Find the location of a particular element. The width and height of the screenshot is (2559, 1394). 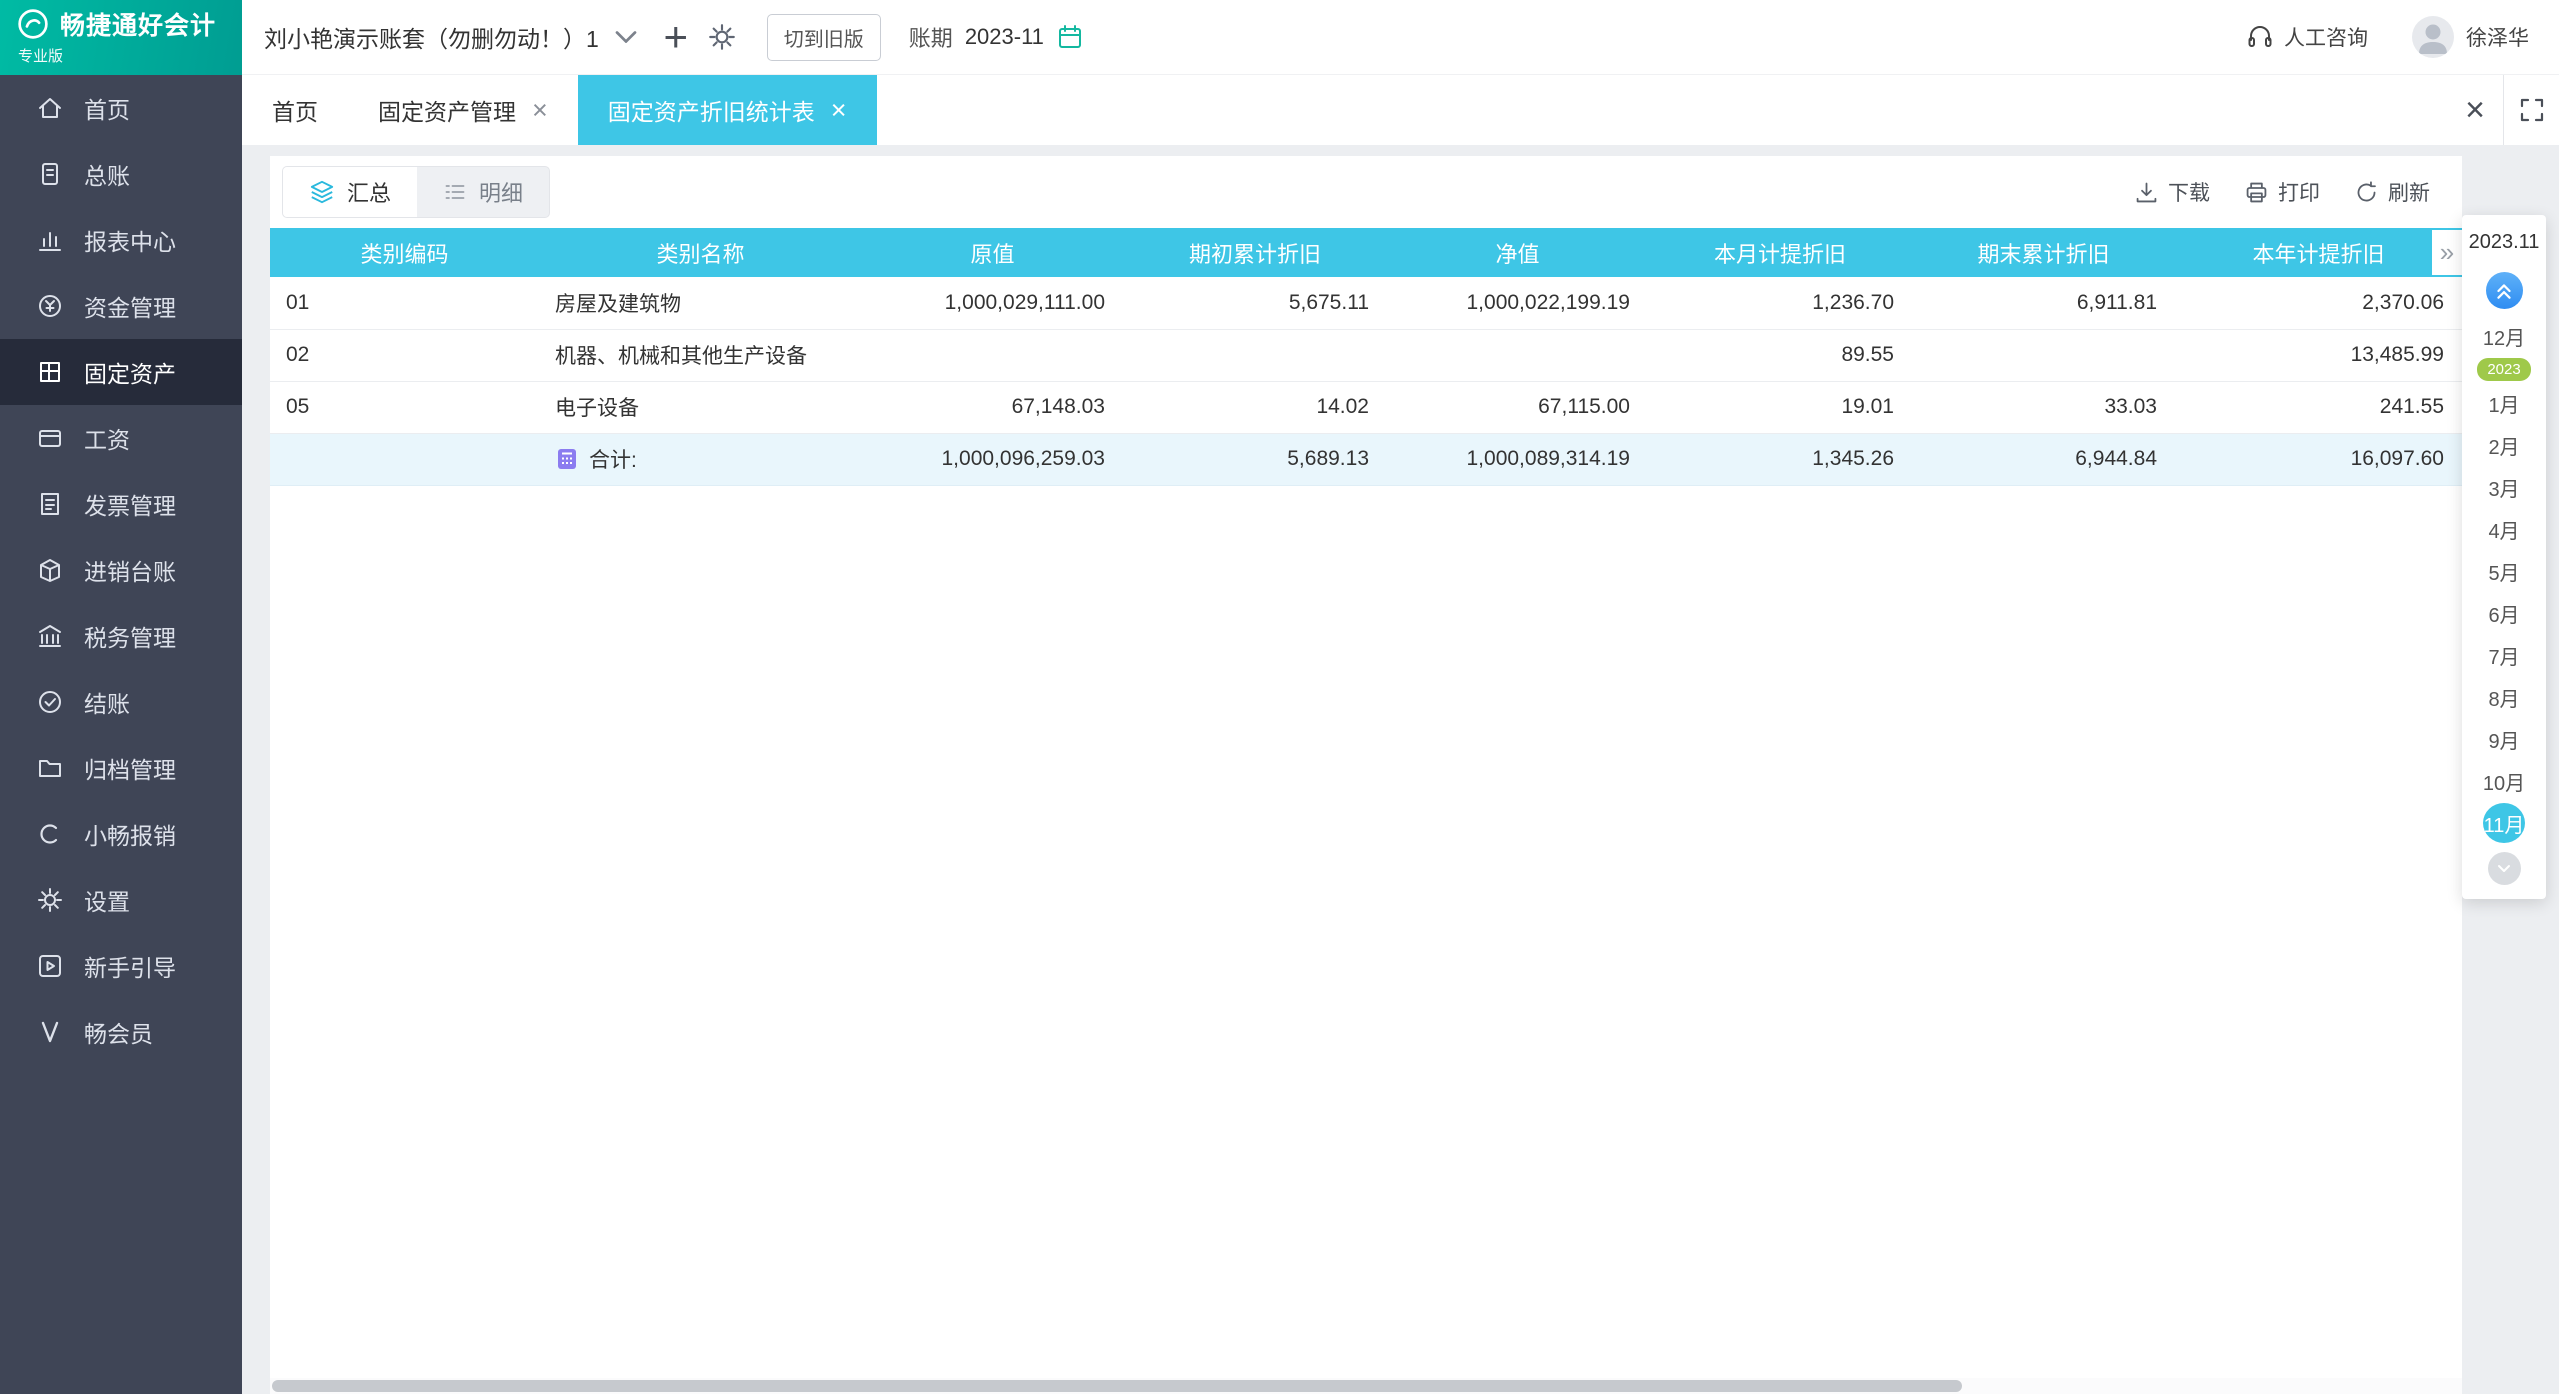

calculator-icon is located at coordinates (567, 459).